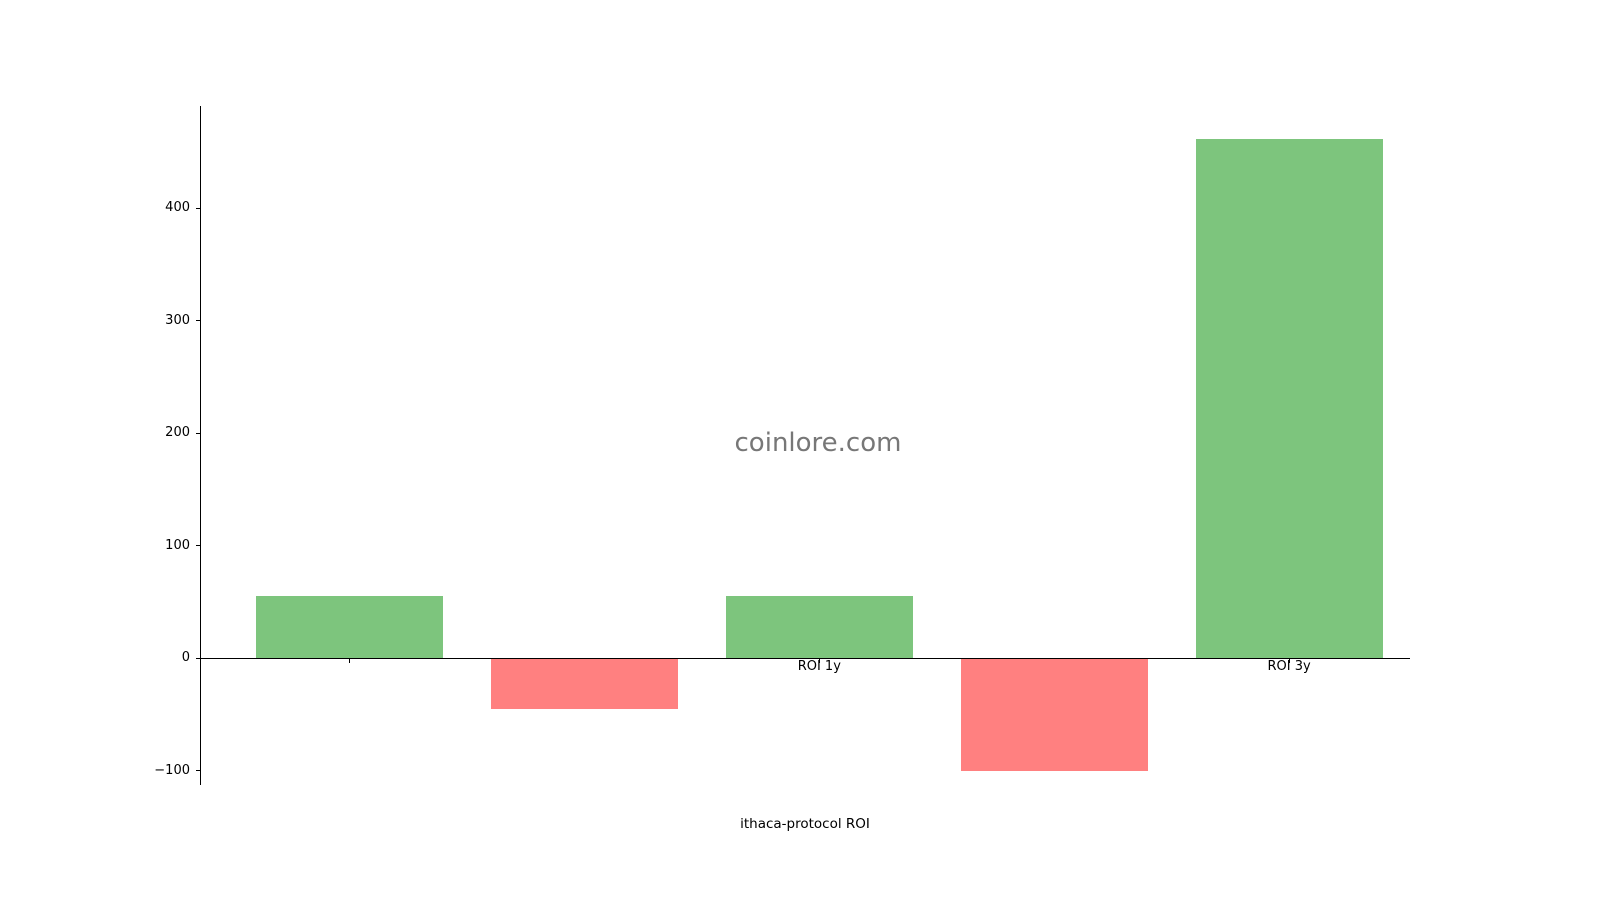 The width and height of the screenshot is (1600, 900). What do you see at coordinates (819, 627) in the screenshot?
I see `bar-roi-1y` at bounding box center [819, 627].